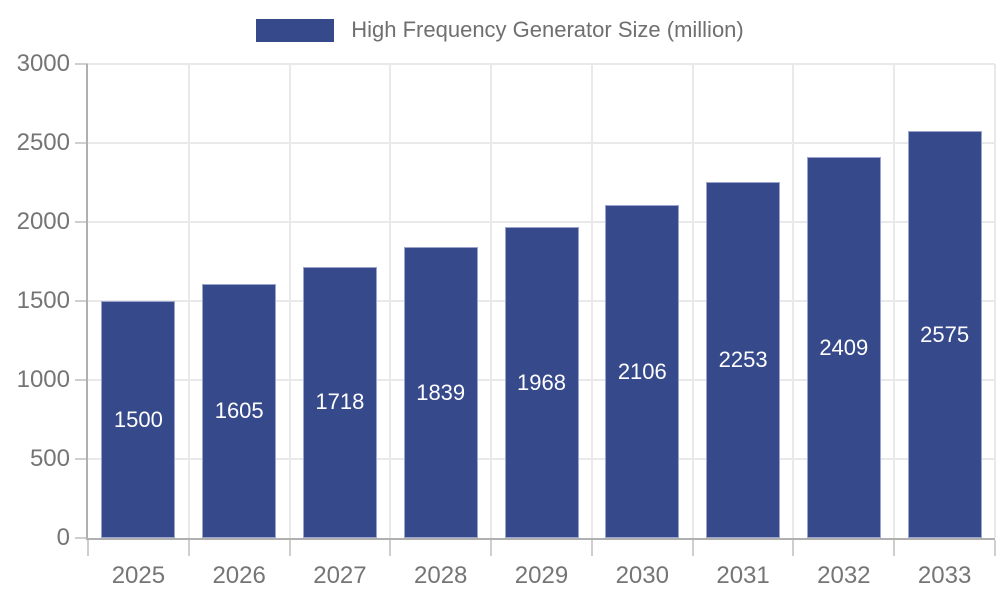  I want to click on bar: 1500, so click(138, 419).